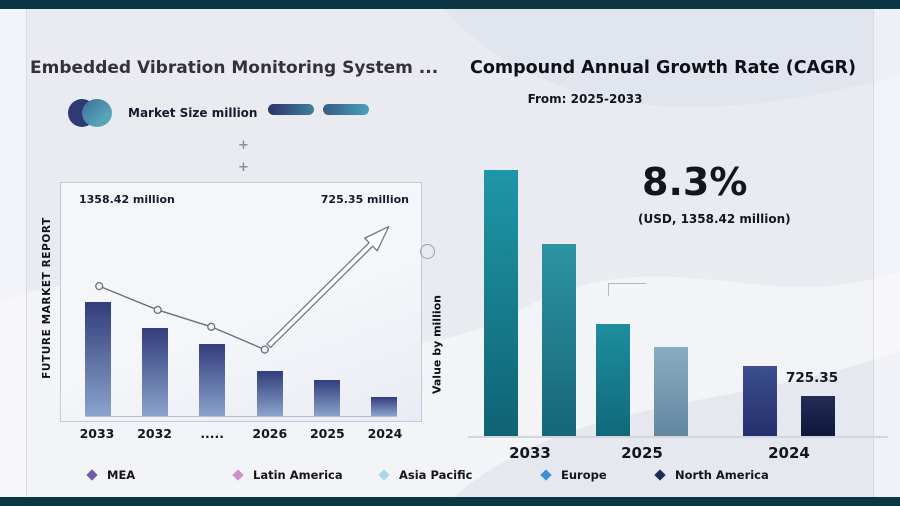  I want to click on bar-ellipsis, so click(212, 380).